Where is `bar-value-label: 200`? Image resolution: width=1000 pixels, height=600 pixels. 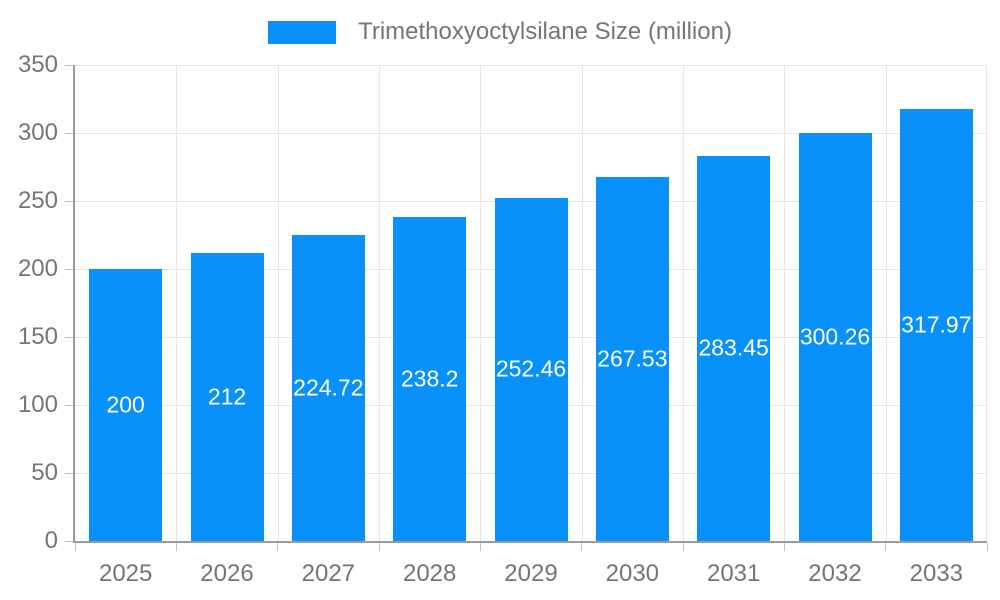
bar-value-label: 200 is located at coordinates (125, 404).